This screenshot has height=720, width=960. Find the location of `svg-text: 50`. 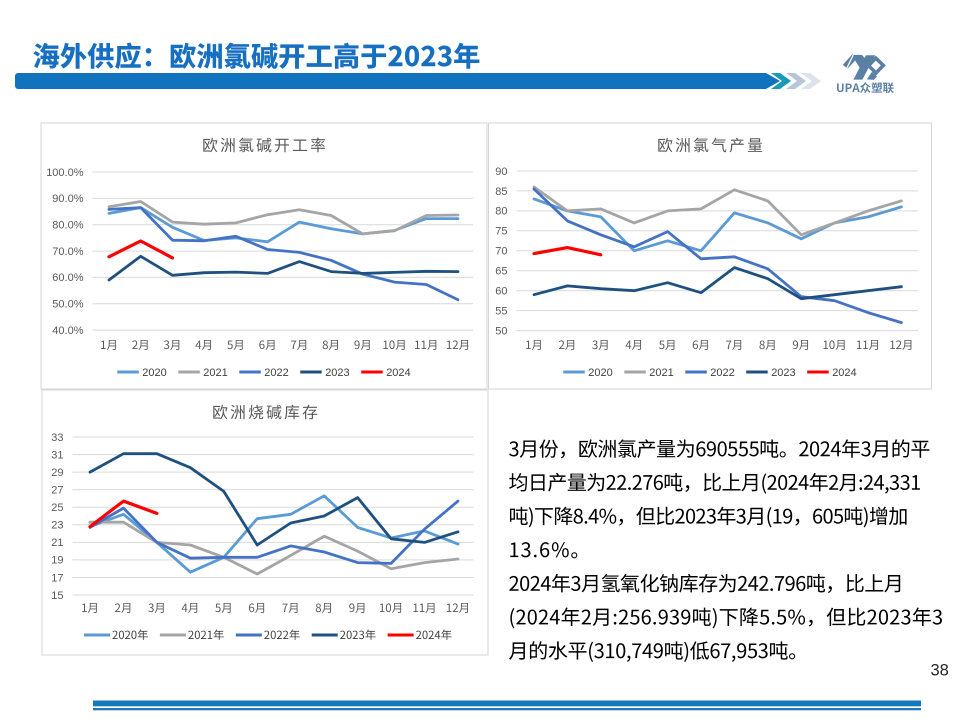

svg-text: 50 is located at coordinates (501, 331).